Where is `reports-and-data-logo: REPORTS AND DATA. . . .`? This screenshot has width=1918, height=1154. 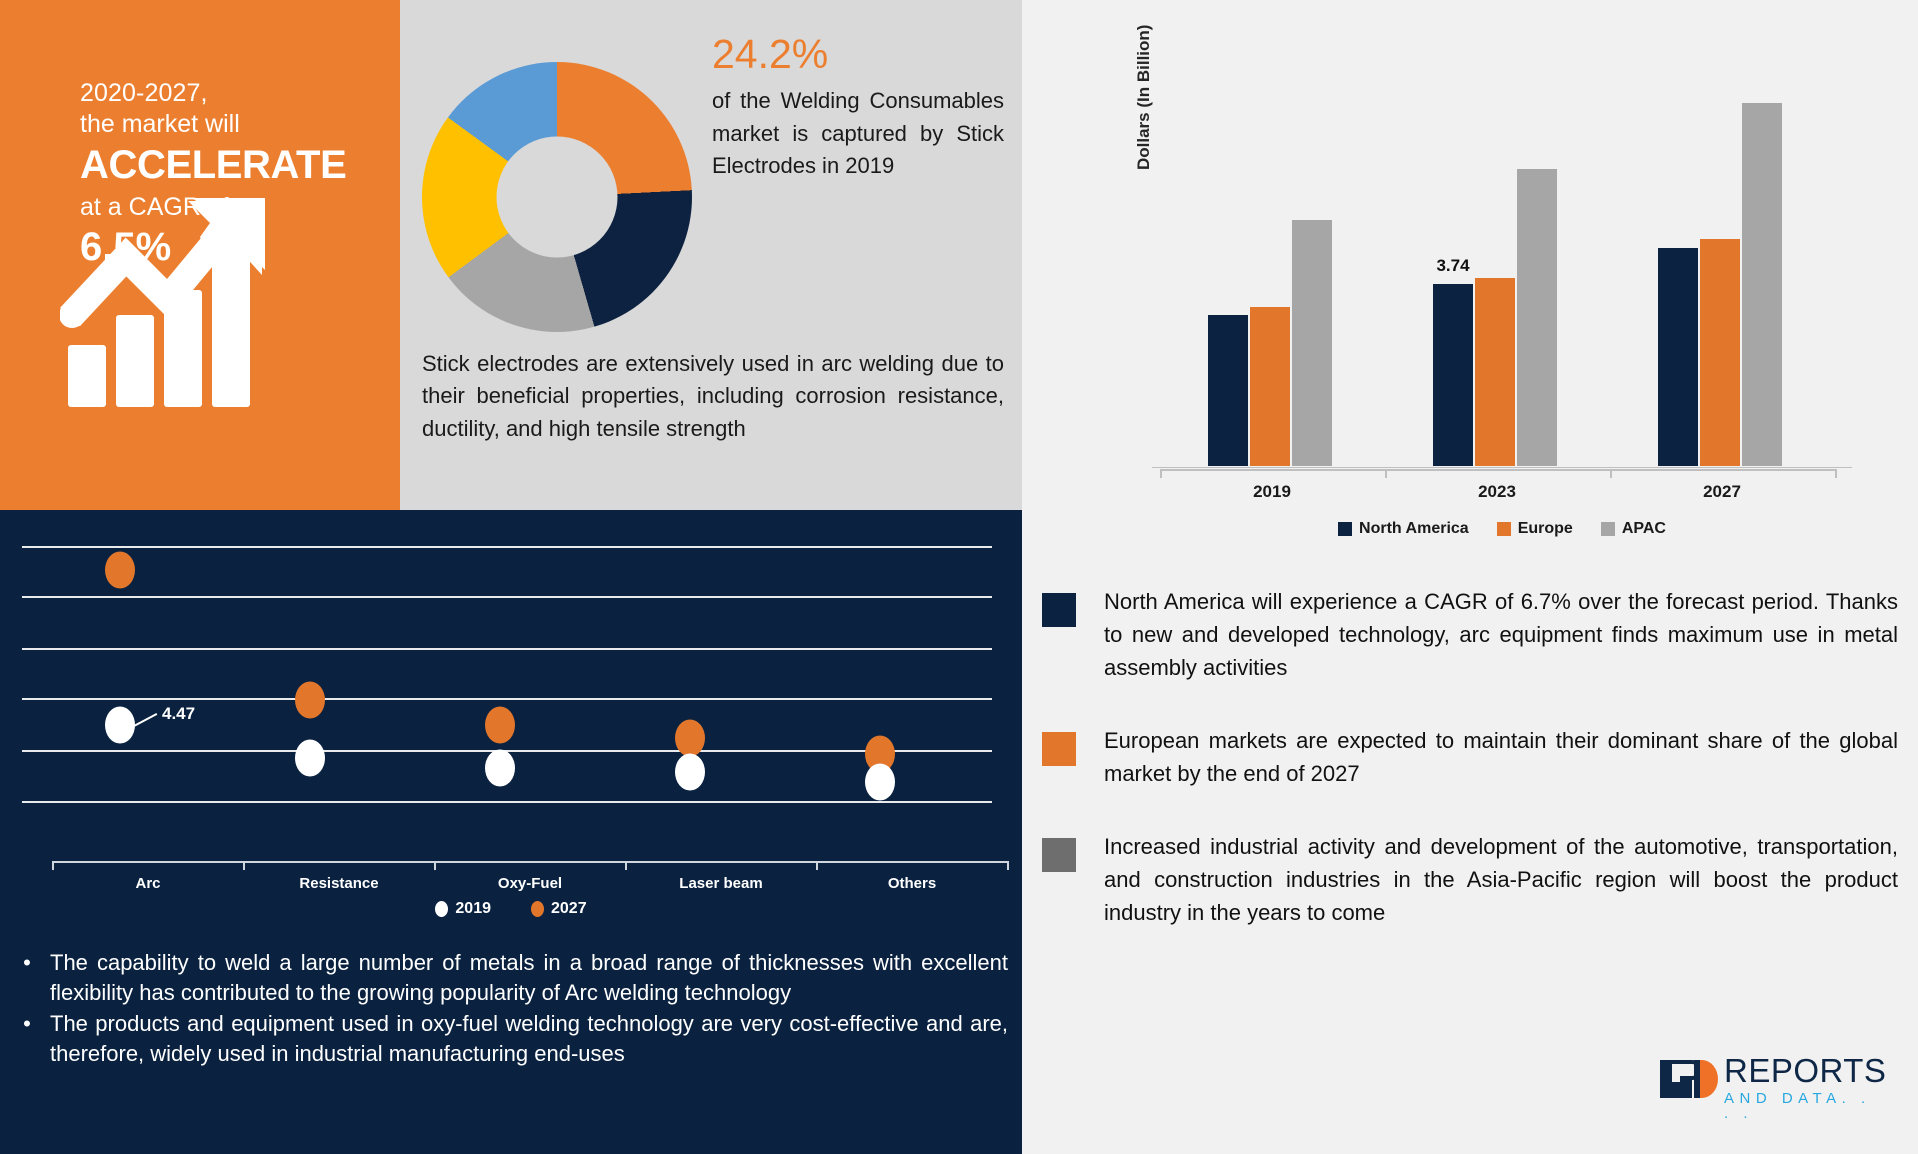 reports-and-data-logo: REPORTS AND DATA. . . . is located at coordinates (1773, 1087).